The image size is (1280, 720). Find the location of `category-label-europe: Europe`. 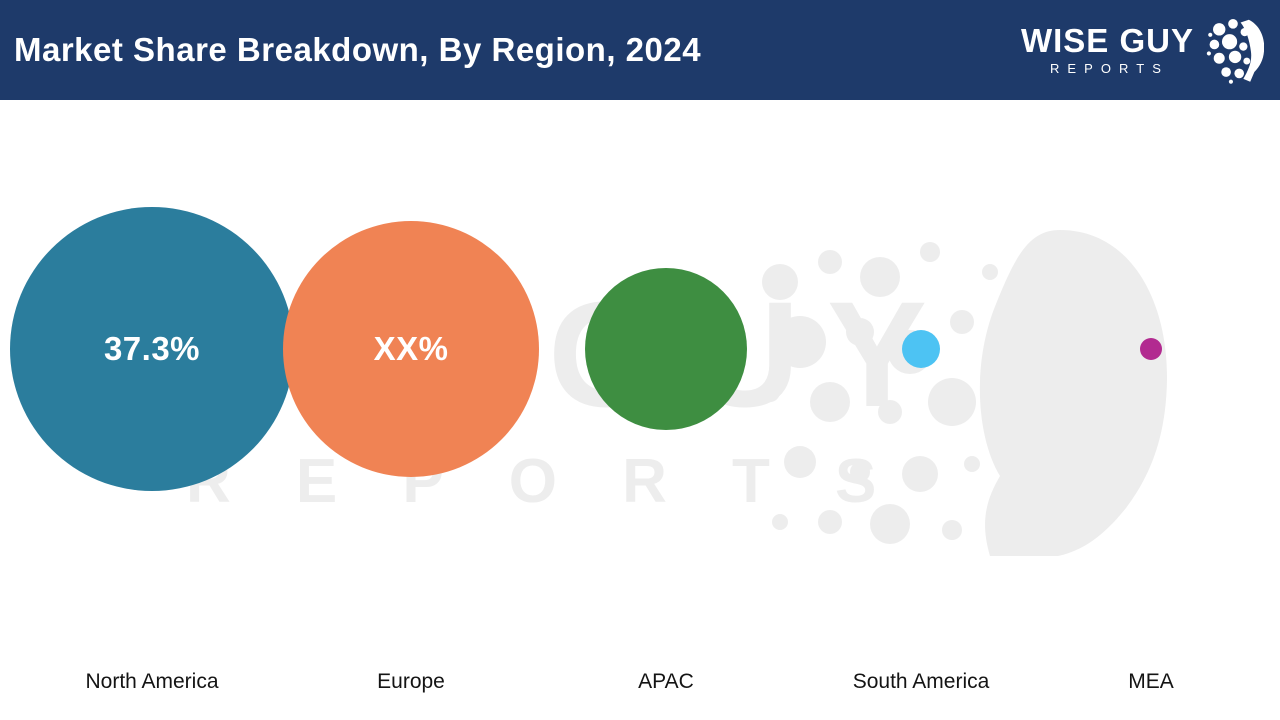

category-label-europe: Europe is located at coordinates (411, 681).